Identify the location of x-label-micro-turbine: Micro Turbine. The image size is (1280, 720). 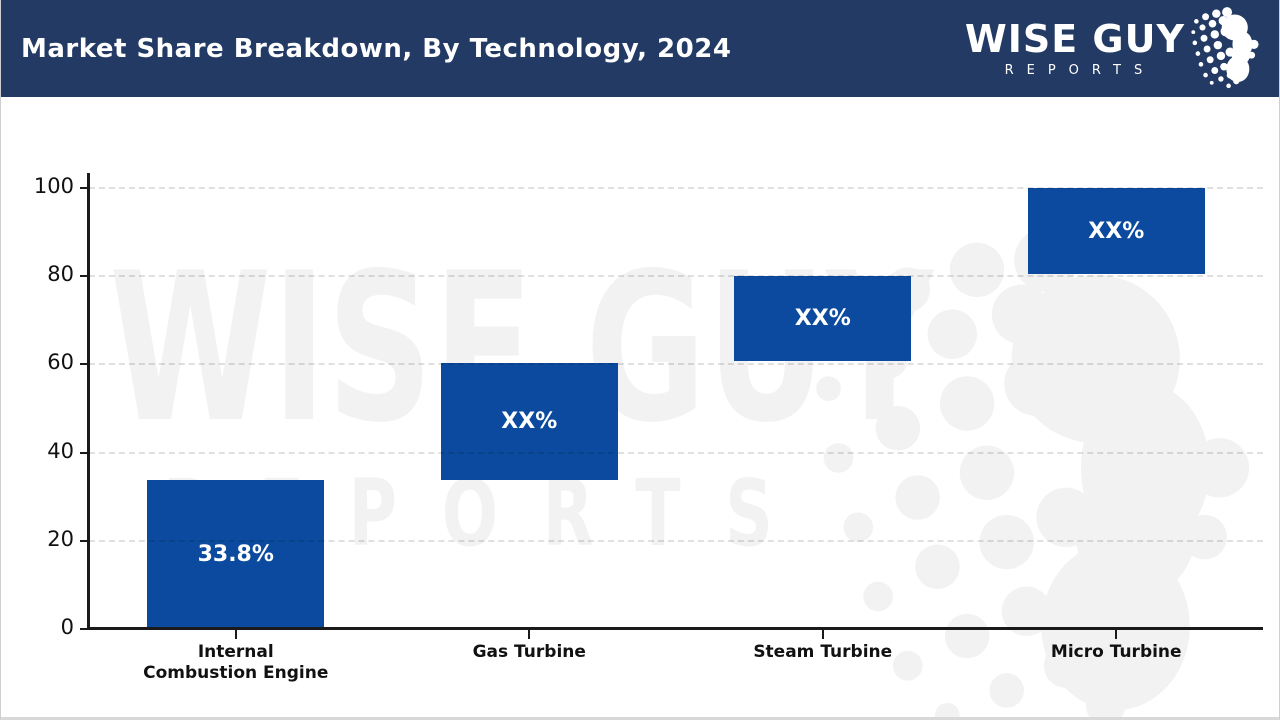
(1116, 652).